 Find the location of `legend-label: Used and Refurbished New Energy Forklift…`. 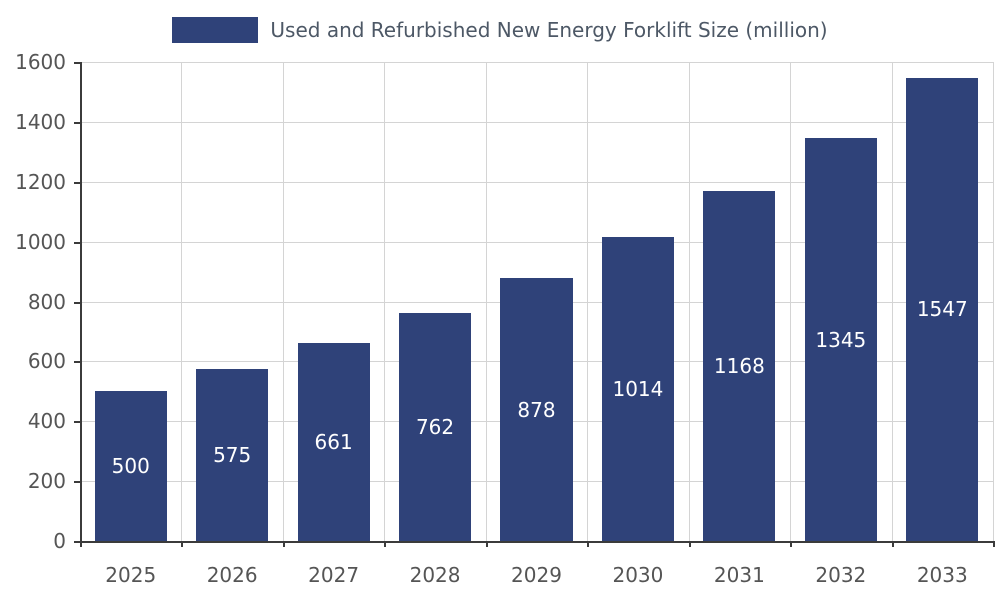

legend-label: Used and Refurbished New Energy Forklift… is located at coordinates (549, 30).